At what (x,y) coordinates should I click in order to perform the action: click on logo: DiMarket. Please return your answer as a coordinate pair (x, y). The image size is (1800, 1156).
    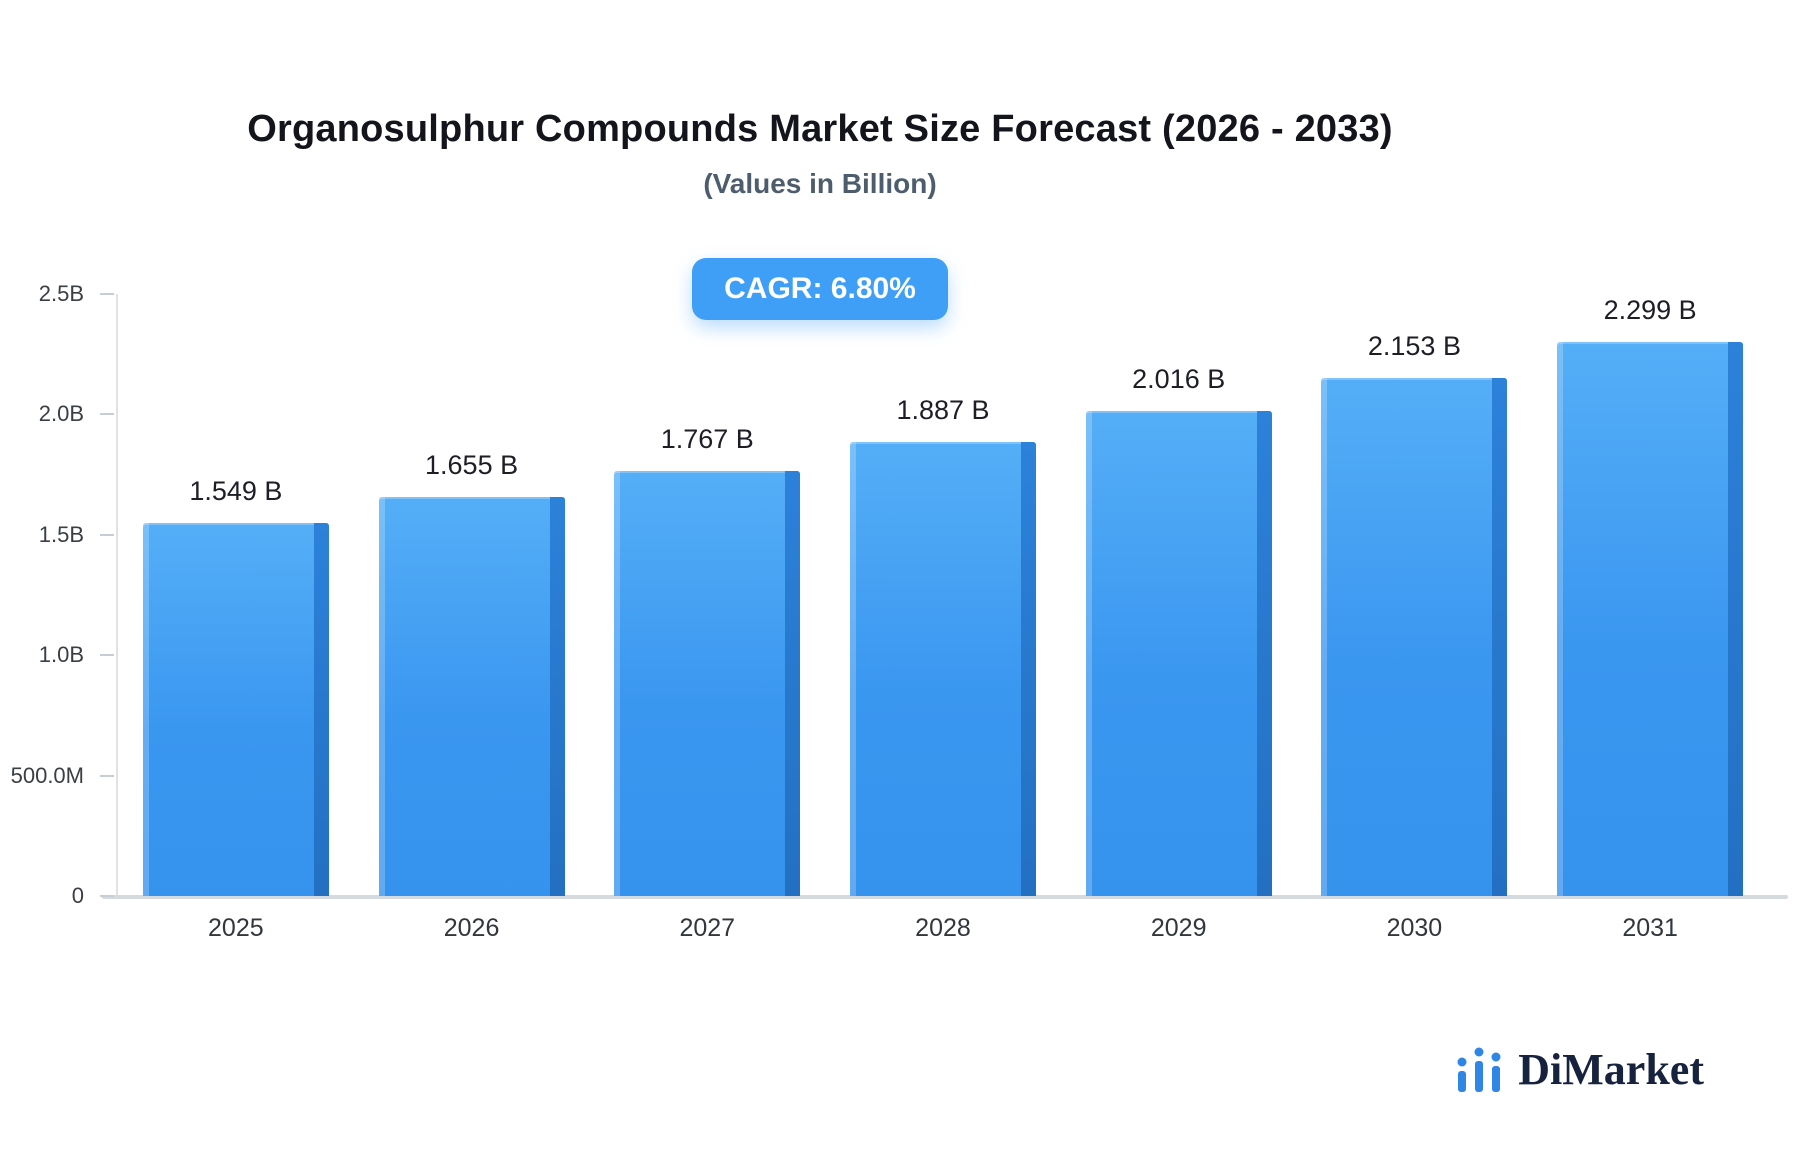
    Looking at the image, I should click on (1579, 1068).